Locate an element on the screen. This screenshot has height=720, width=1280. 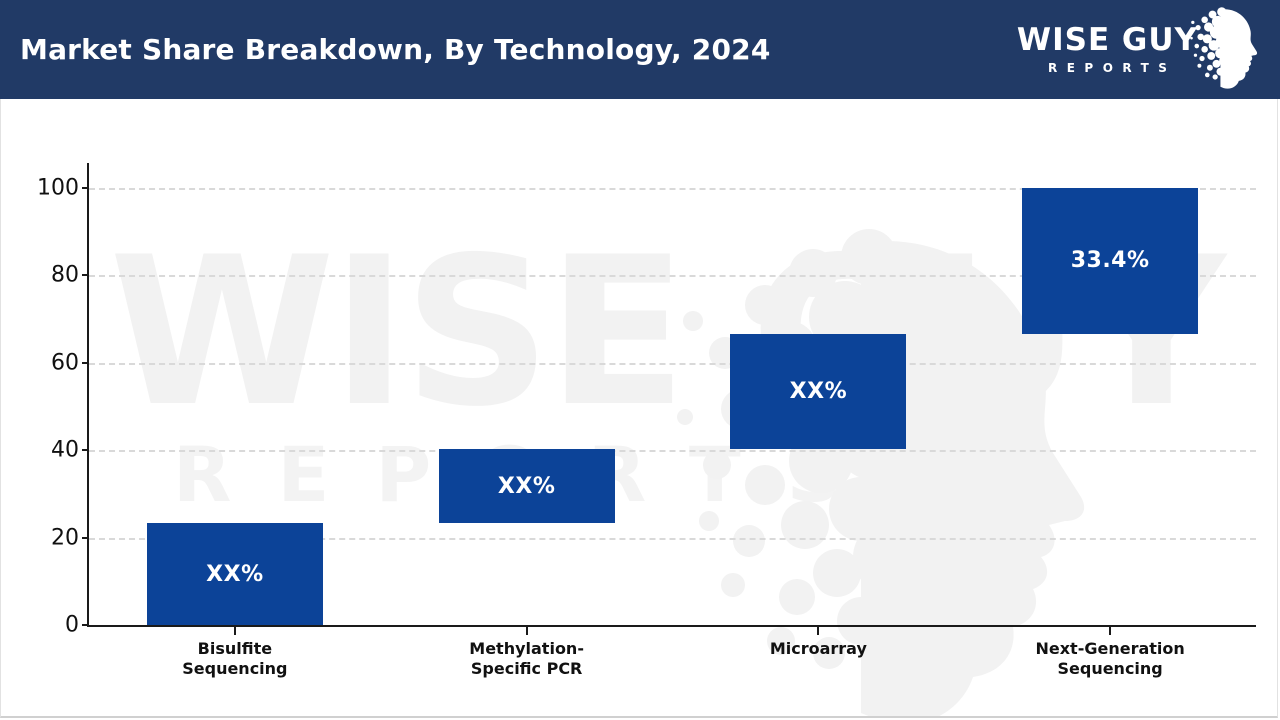
gridline-y80 is located at coordinates (672, 276).